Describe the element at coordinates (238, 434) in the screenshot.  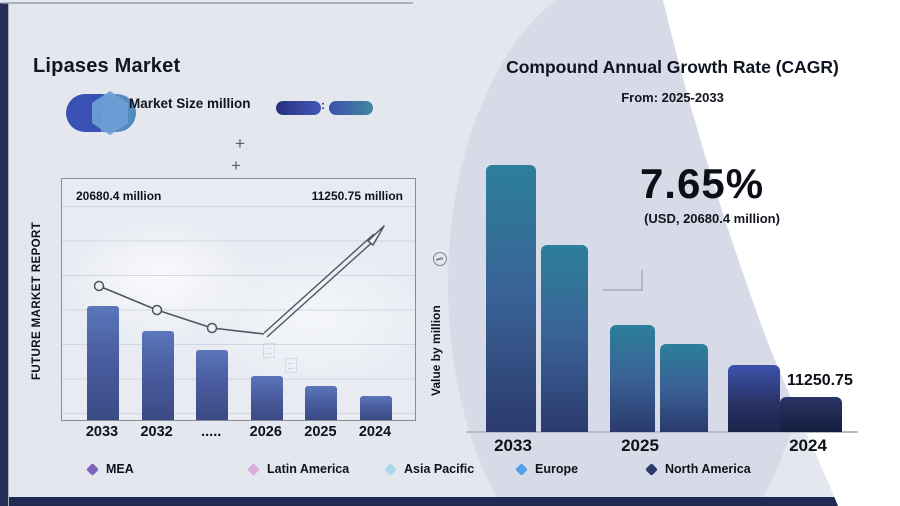
I see `left-chart-x-axis-labels: 2033 2032..... 2026 2025 2024` at that location.